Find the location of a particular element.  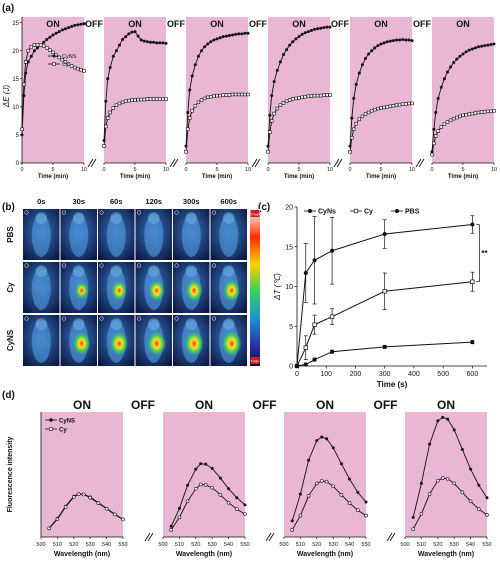

d-x-tick-label: 540 is located at coordinates (228, 545).